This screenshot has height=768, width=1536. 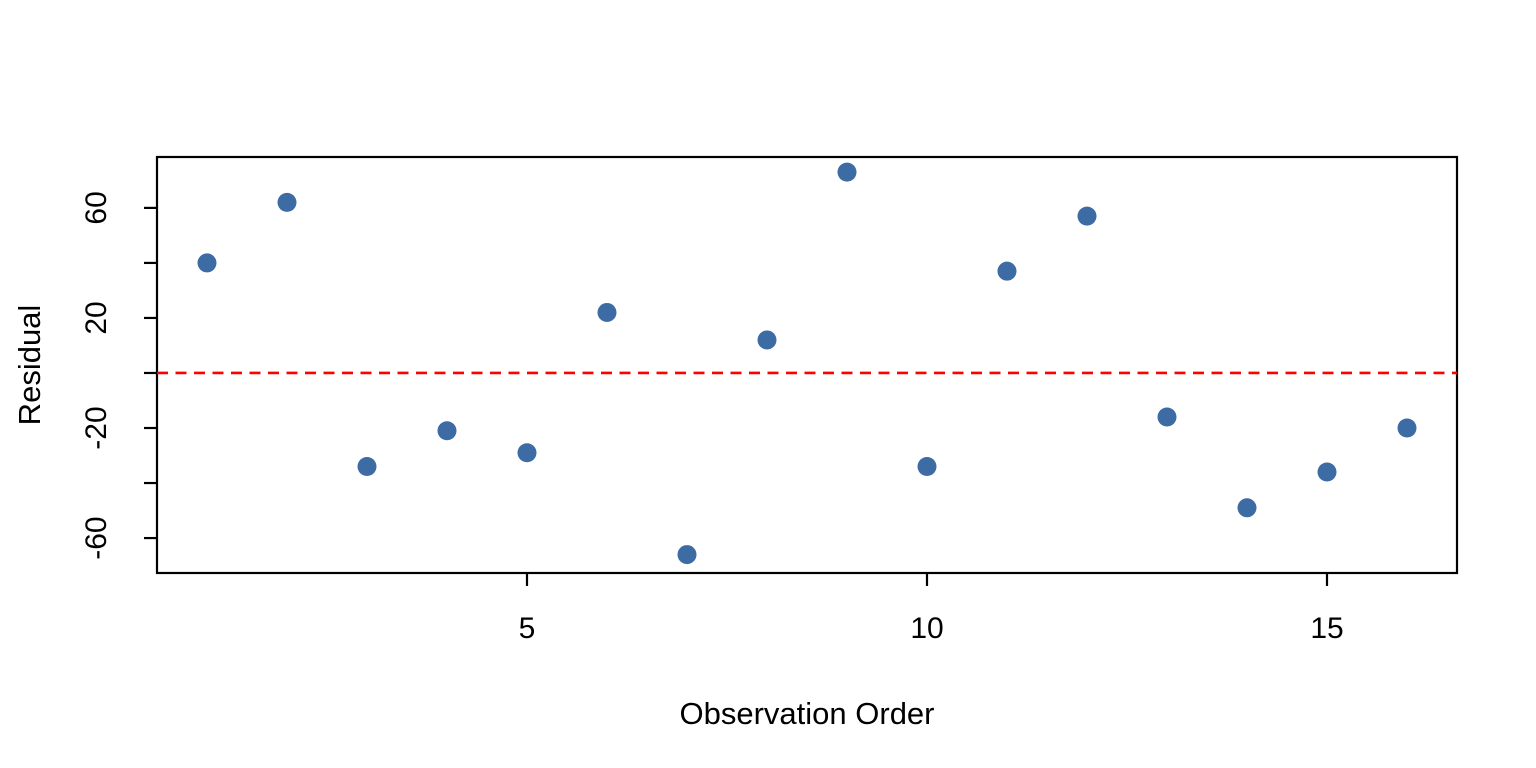 What do you see at coordinates (96, 427) in the screenshot?
I see `y-tick-label: -20` at bounding box center [96, 427].